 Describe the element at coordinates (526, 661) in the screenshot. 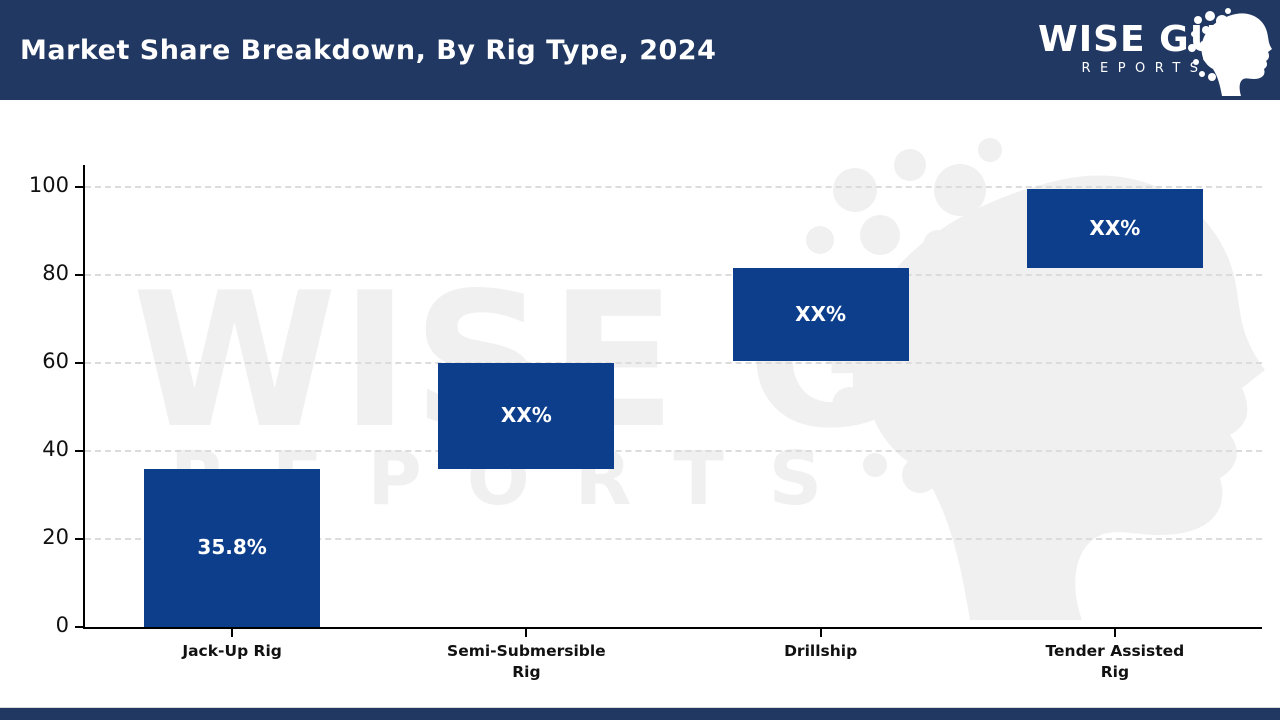

I see `x-tick-label: Semi-Submersible Rig` at that location.